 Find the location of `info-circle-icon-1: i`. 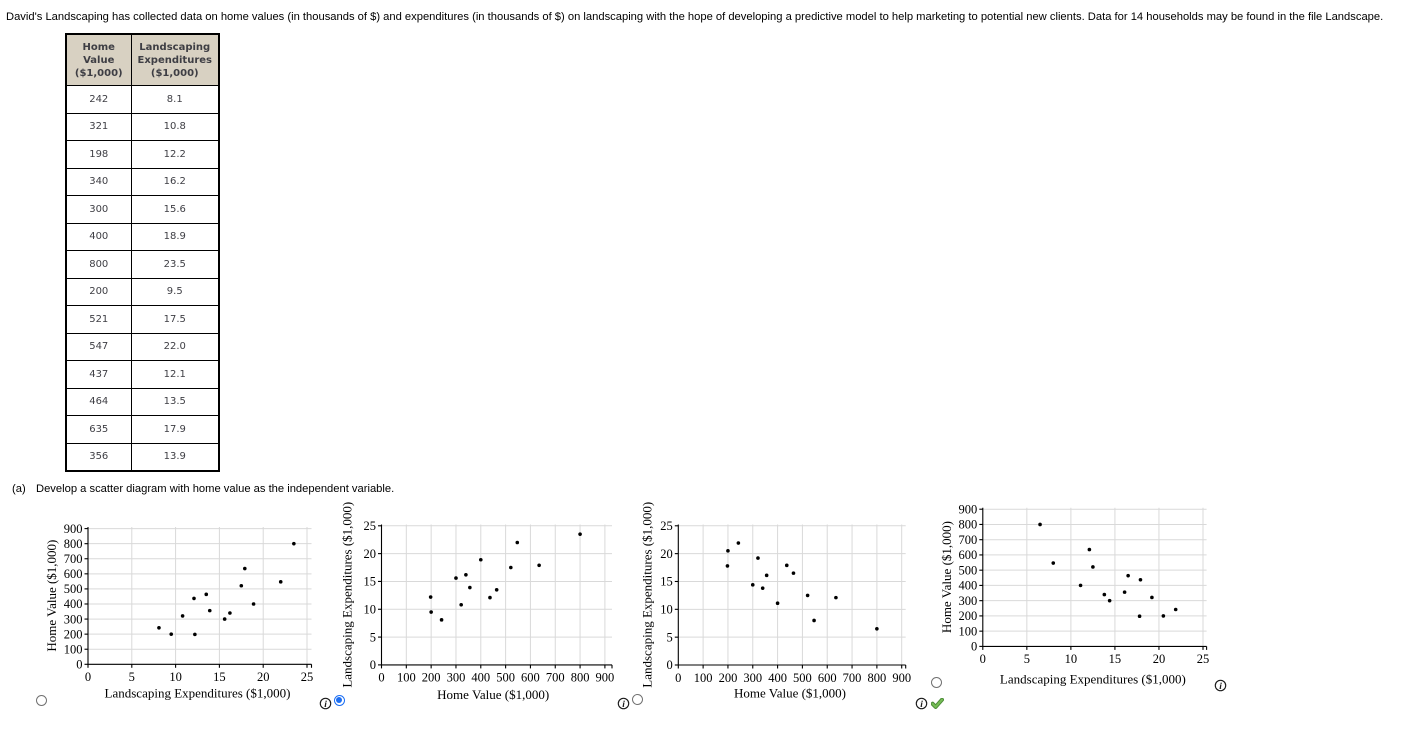

info-circle-icon-1: i is located at coordinates (325, 703).